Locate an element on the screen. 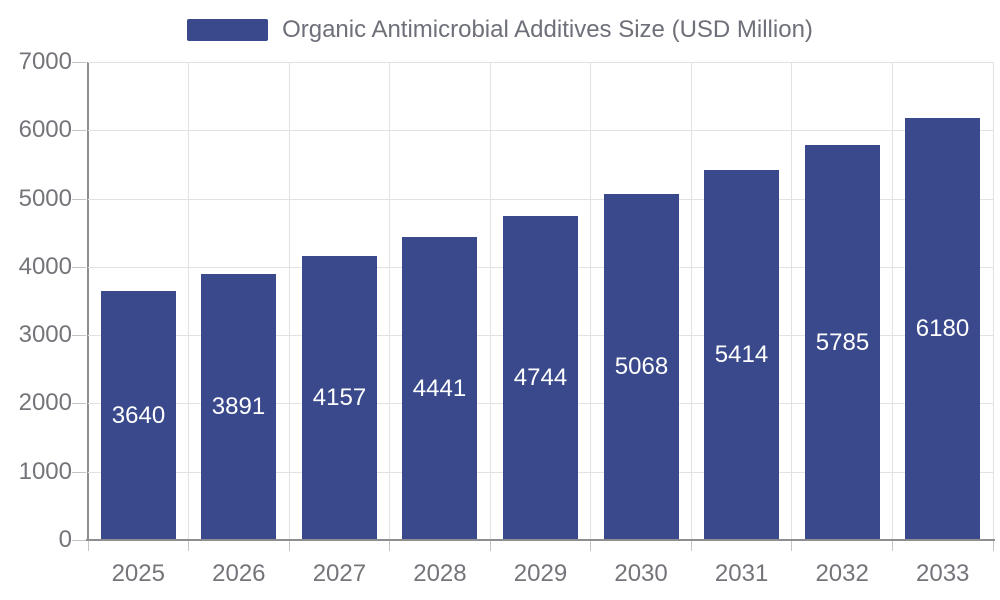  x-tick-label: 2026 is located at coordinates (239, 573).